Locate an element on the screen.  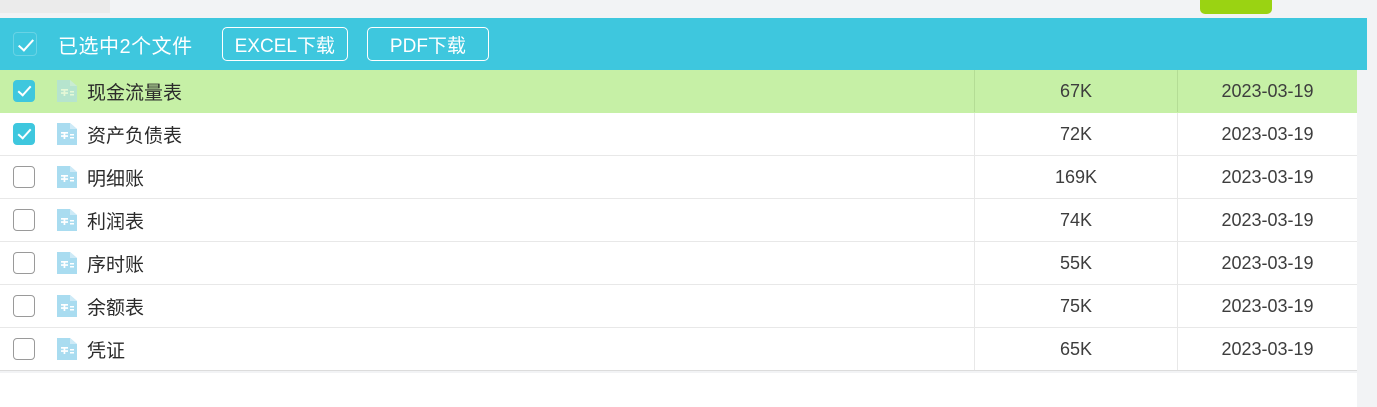
file-size-cell: 65K is located at coordinates (1075, 349).